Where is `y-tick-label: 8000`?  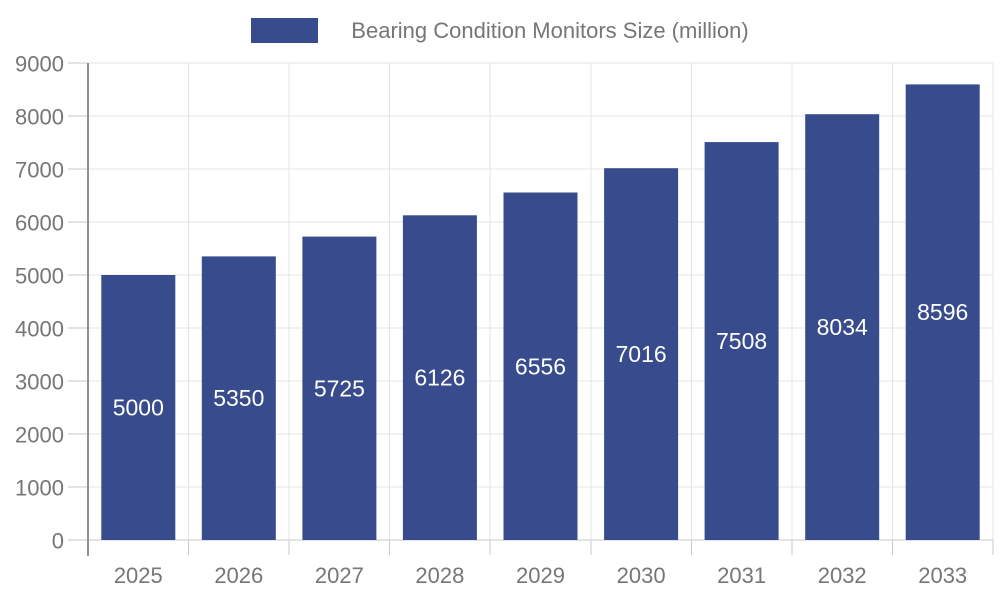 y-tick-label: 8000 is located at coordinates (39, 117).